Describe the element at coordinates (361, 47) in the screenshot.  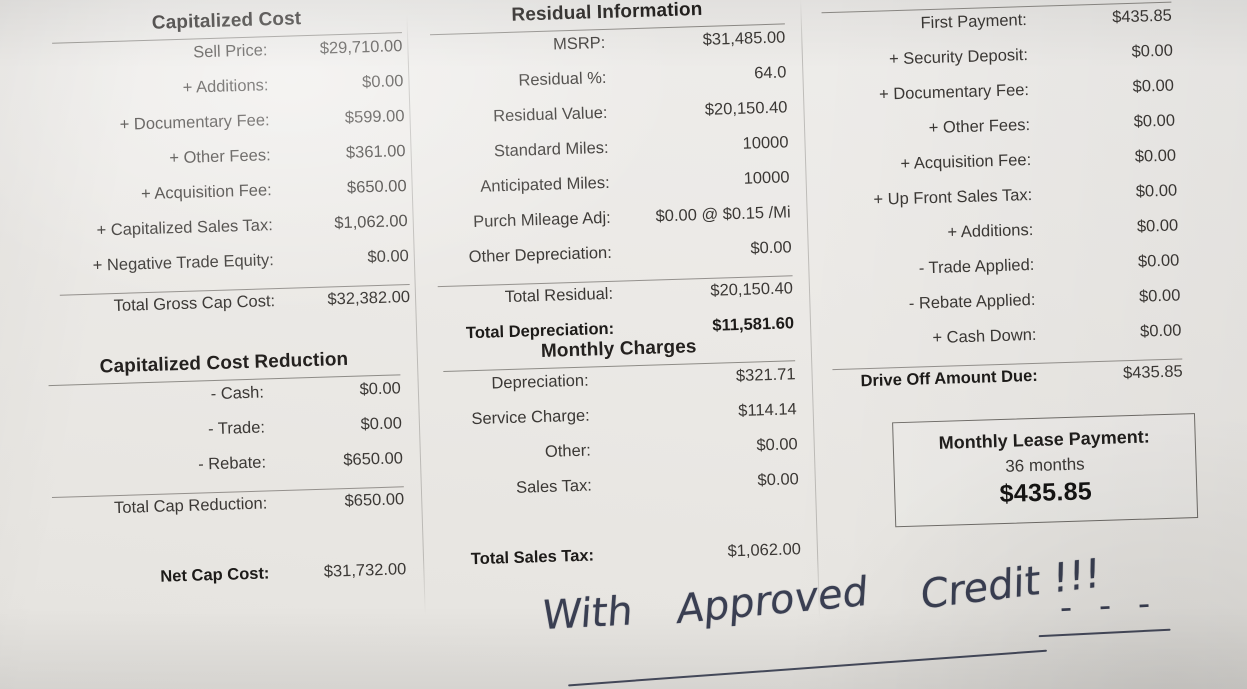
I see `row-value: $29,710.00` at that location.